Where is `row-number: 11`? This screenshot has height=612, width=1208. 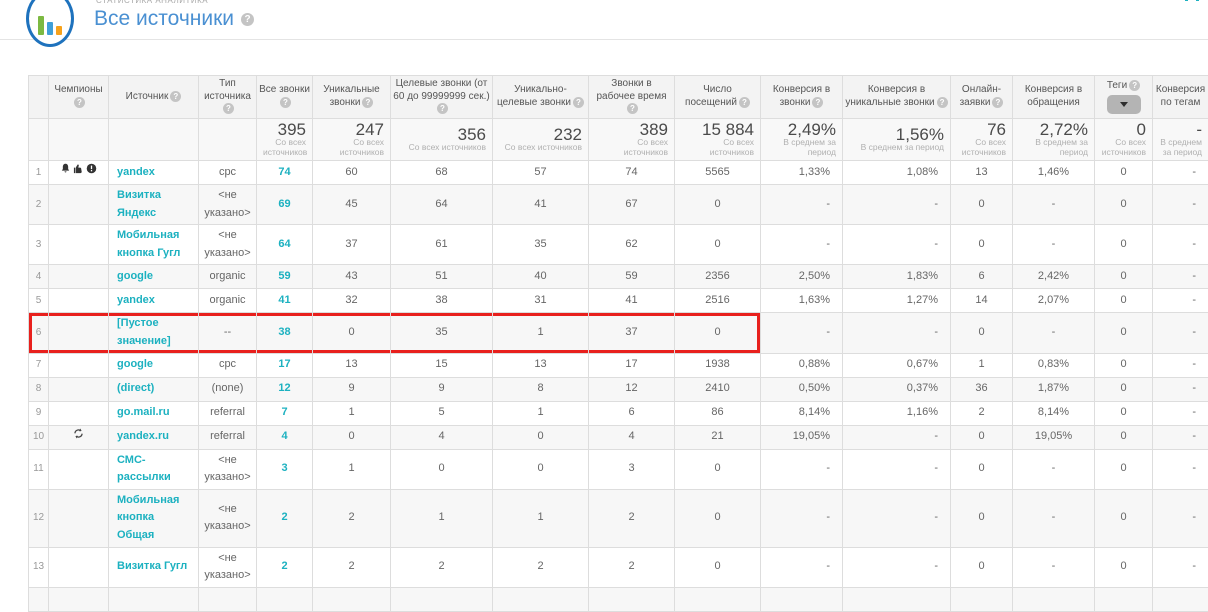
row-number: 11 is located at coordinates (39, 469).